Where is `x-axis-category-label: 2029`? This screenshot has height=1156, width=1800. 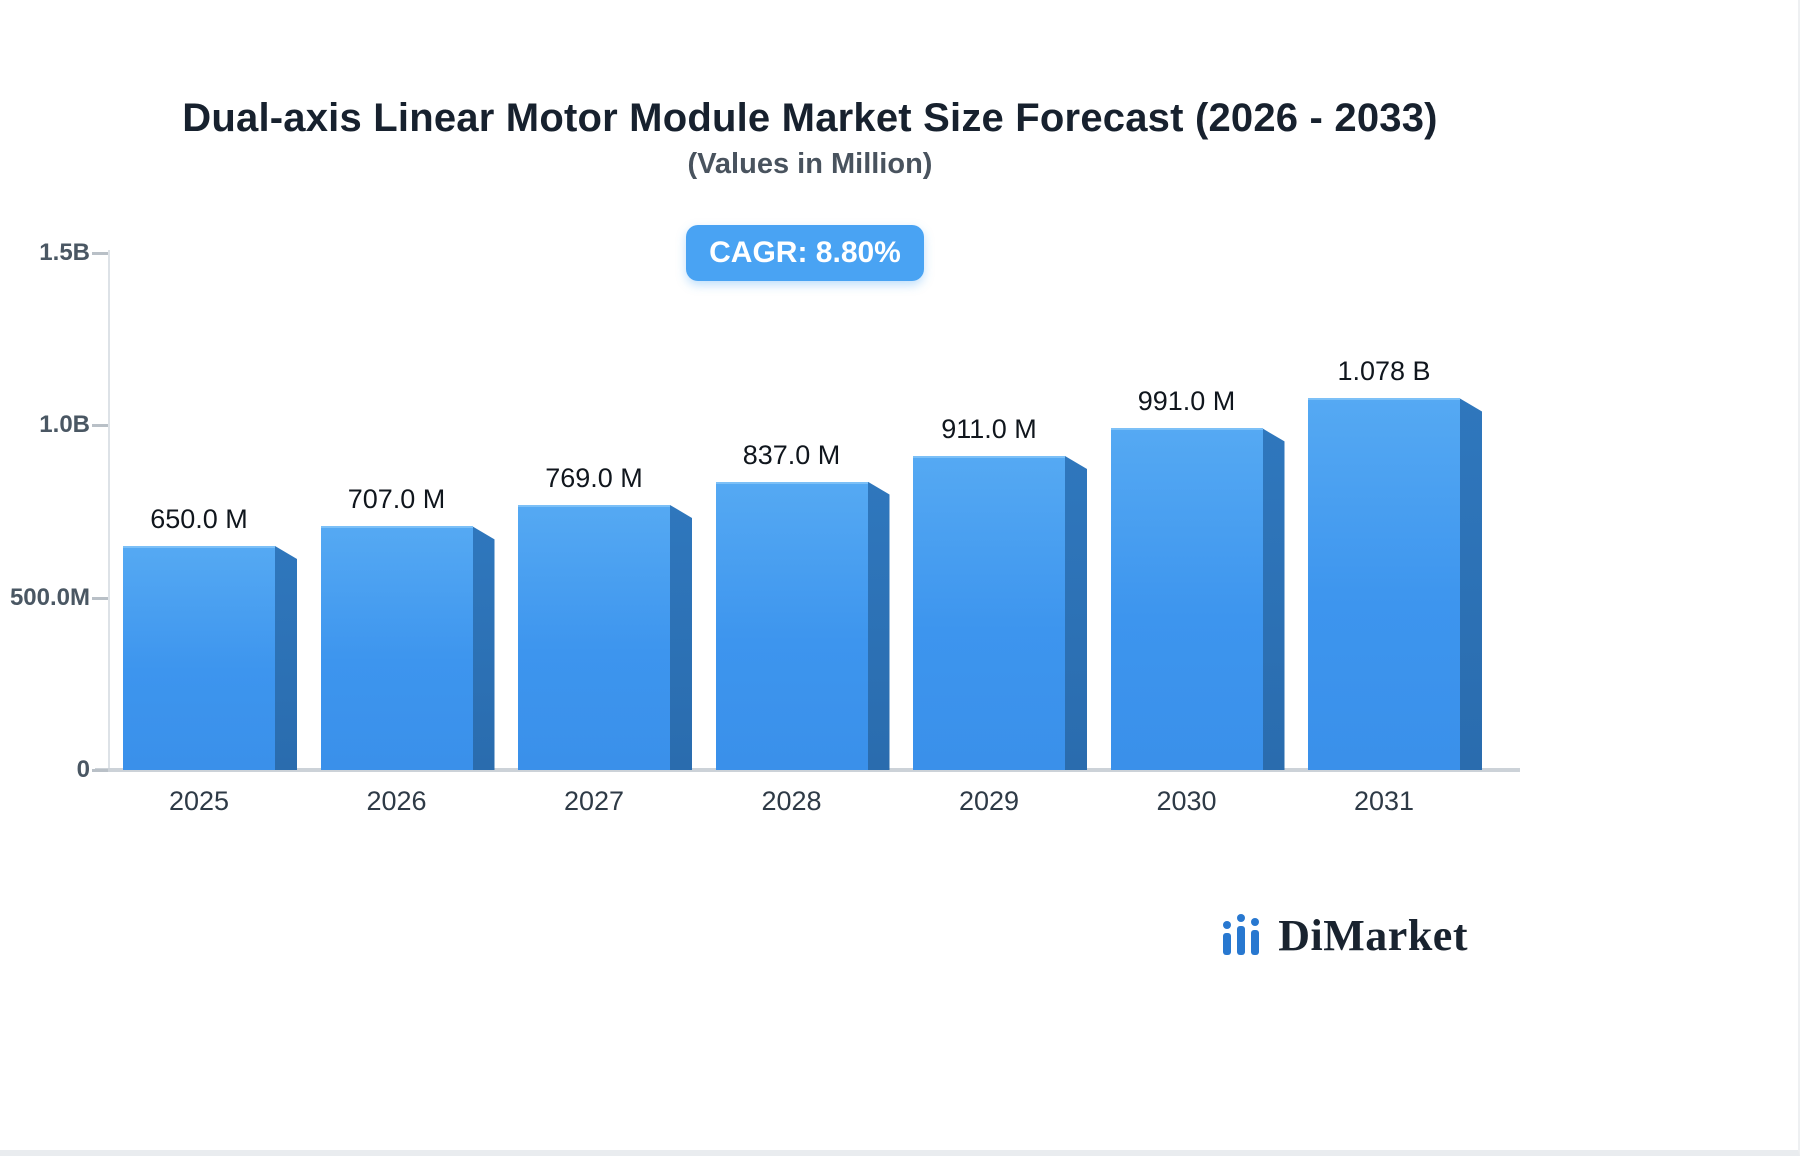
x-axis-category-label: 2029 is located at coordinates (989, 801).